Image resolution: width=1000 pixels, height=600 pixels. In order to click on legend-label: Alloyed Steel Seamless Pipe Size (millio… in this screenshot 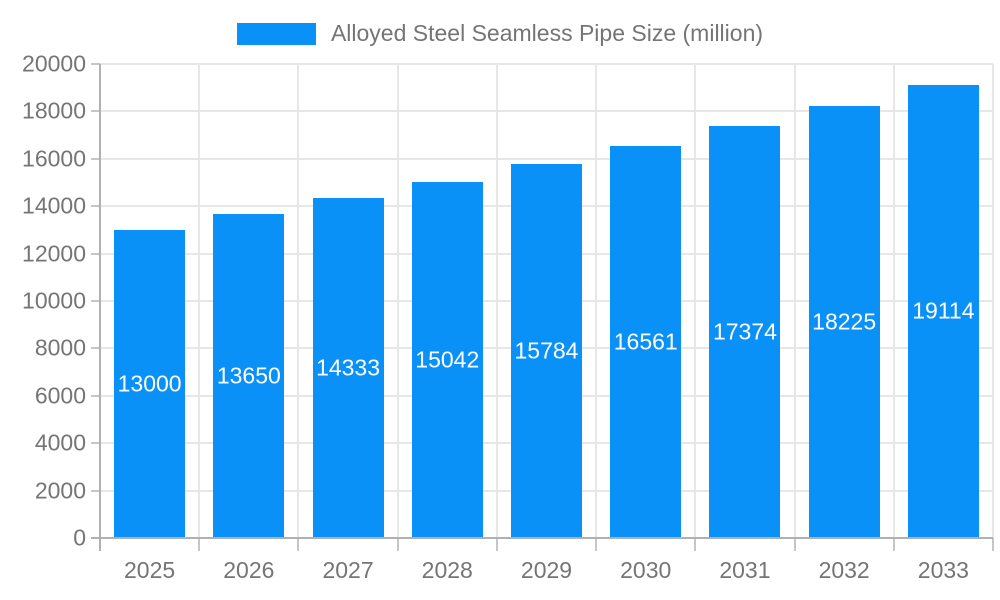, I will do `click(547, 33)`.